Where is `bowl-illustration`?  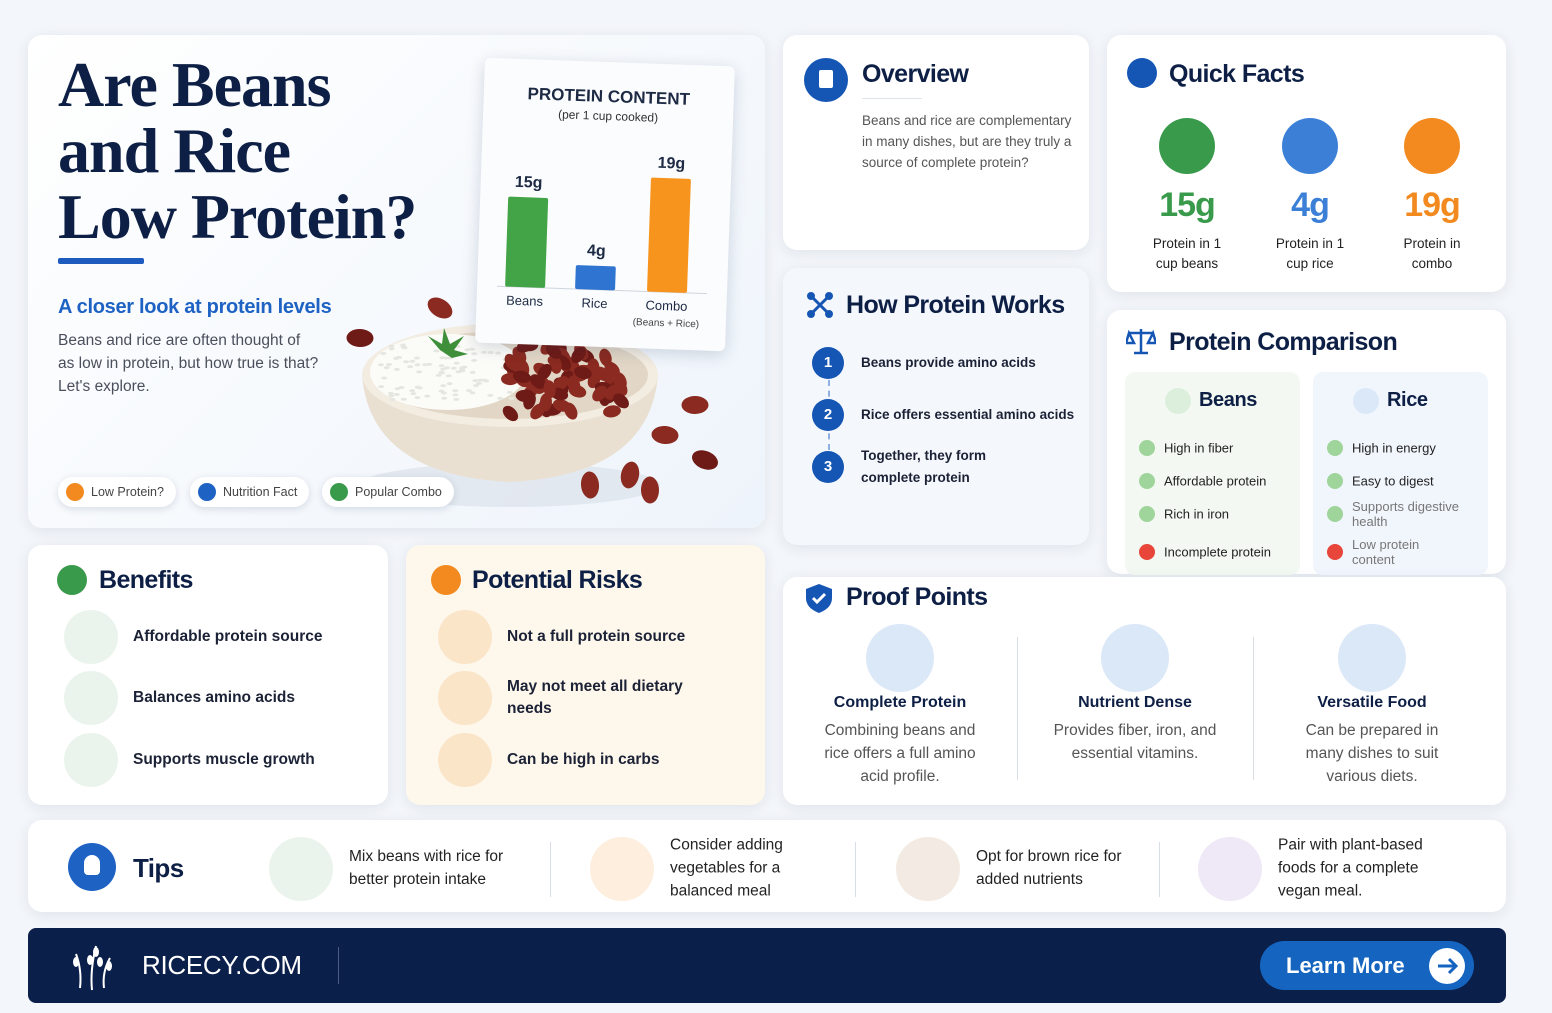 bowl-illustration is located at coordinates (532, 402).